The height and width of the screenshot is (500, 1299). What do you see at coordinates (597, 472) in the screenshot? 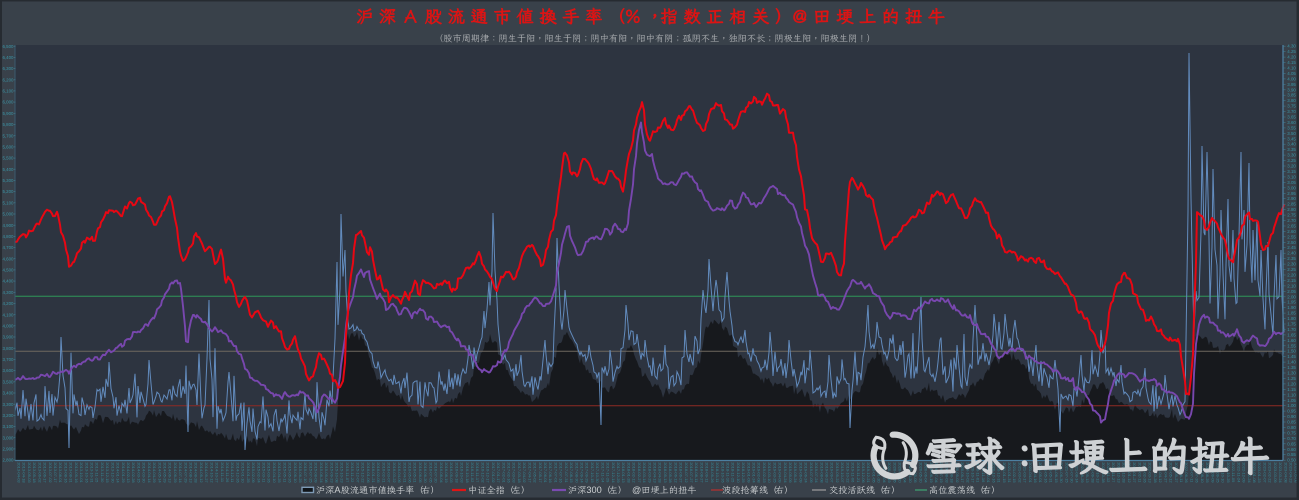
I see `svg-text: 2017-10-30` at bounding box center [597, 472].